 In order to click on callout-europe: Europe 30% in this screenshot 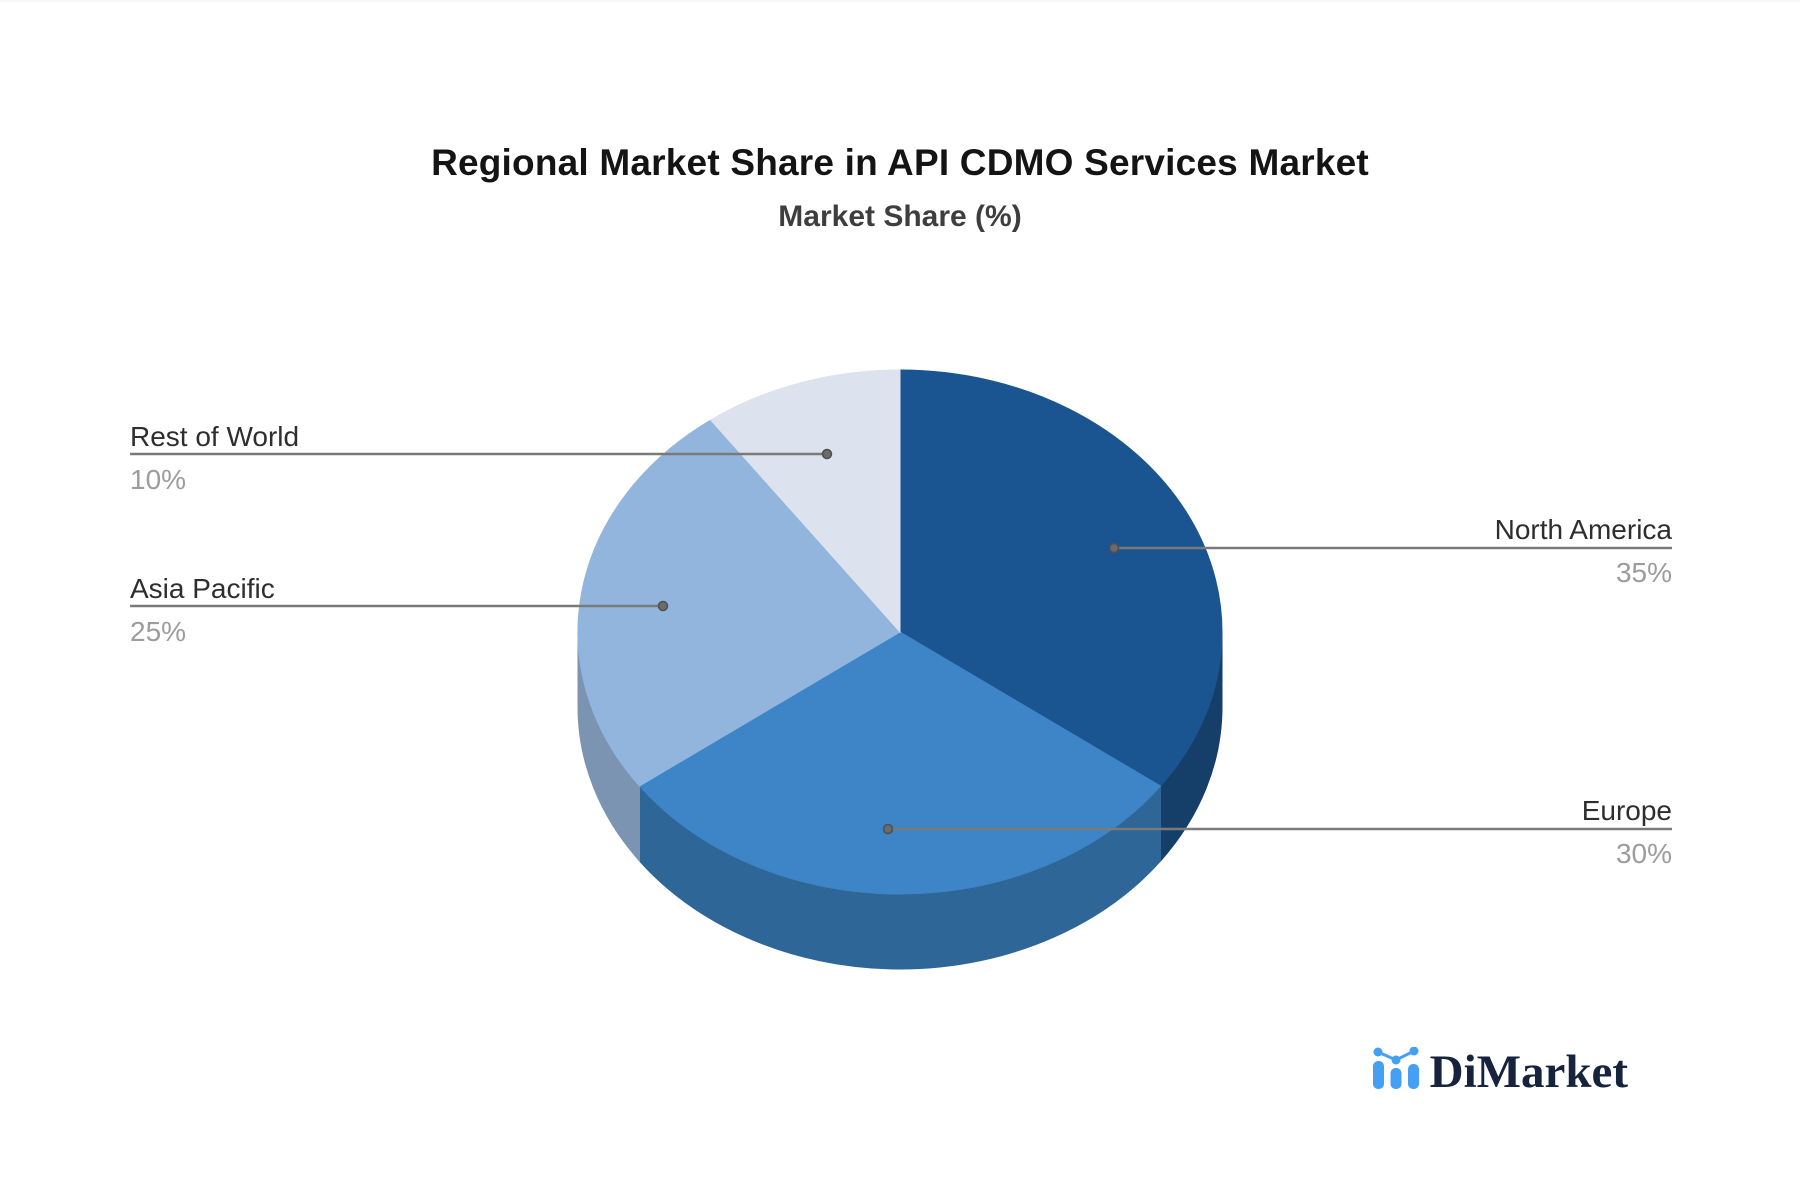, I will do `click(1627, 832)`.